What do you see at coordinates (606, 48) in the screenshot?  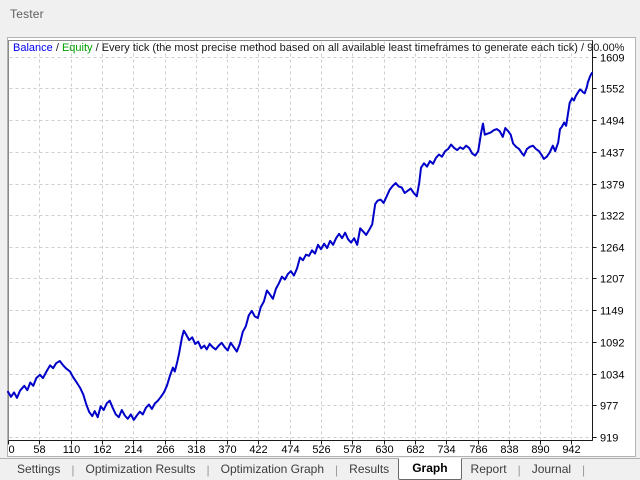 I see `legend-quality-text: 90.00%` at bounding box center [606, 48].